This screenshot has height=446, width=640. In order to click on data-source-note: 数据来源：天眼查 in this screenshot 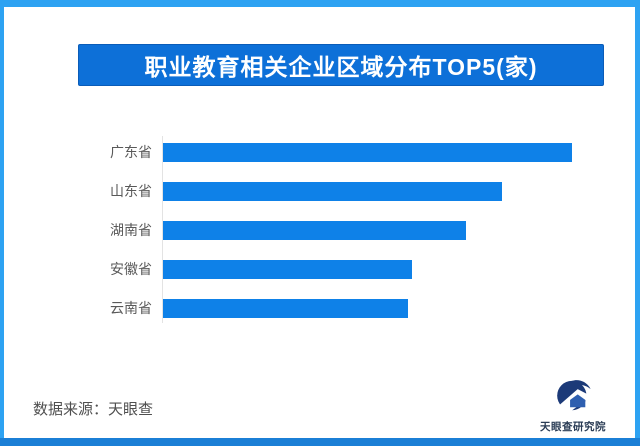, I will do `click(93, 409)`.